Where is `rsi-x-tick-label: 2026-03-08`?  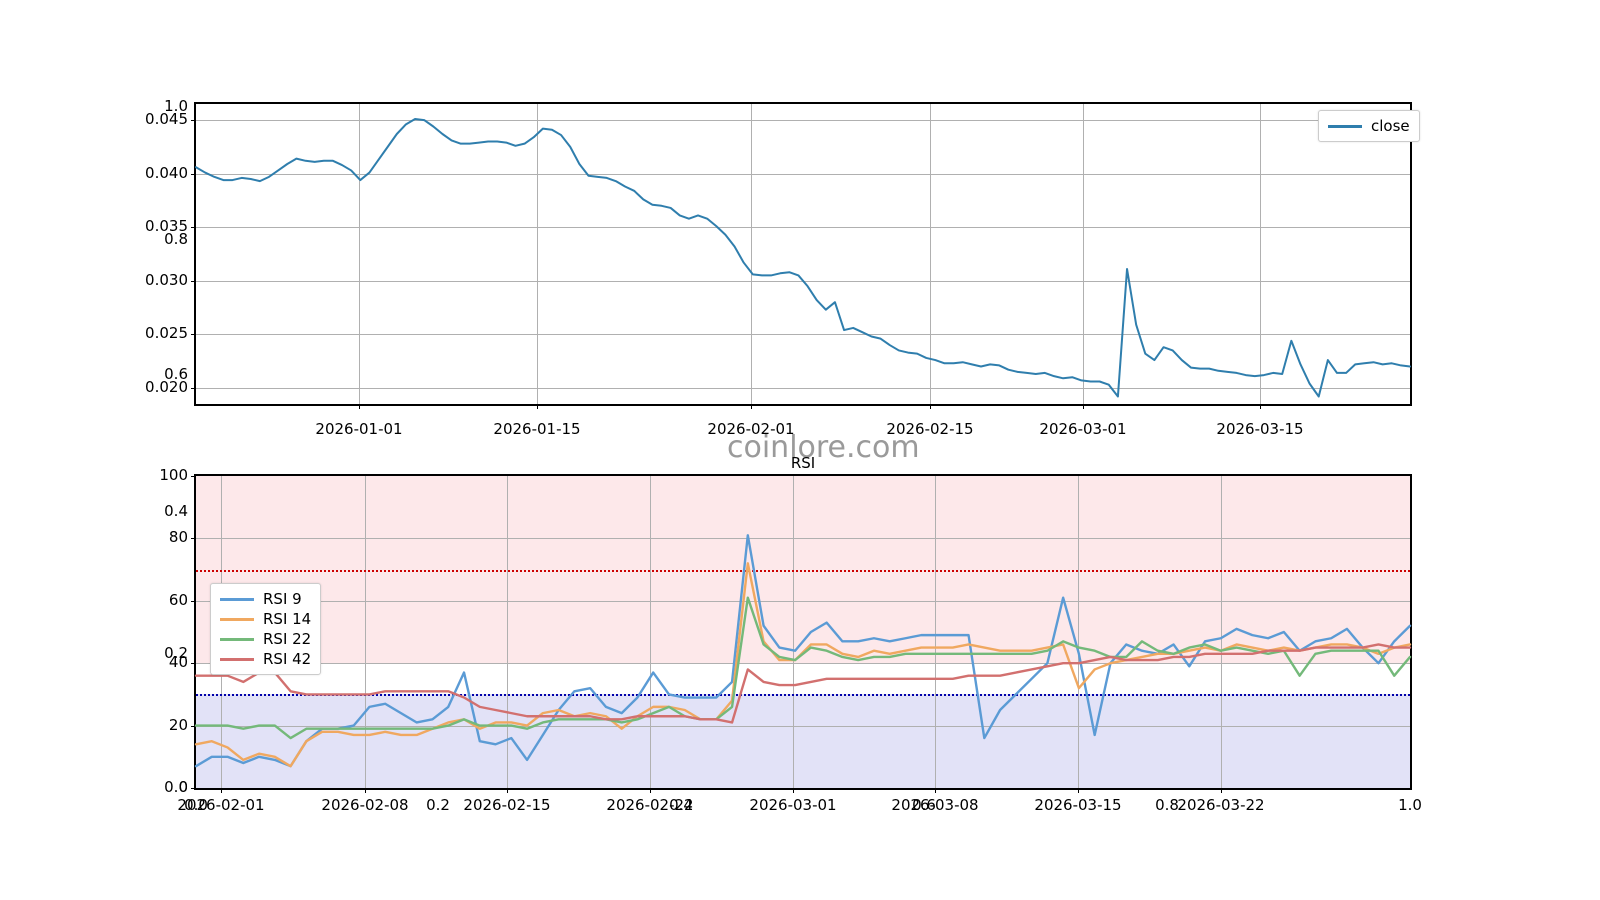 rsi-x-tick-label: 2026-03-08 is located at coordinates (935, 805).